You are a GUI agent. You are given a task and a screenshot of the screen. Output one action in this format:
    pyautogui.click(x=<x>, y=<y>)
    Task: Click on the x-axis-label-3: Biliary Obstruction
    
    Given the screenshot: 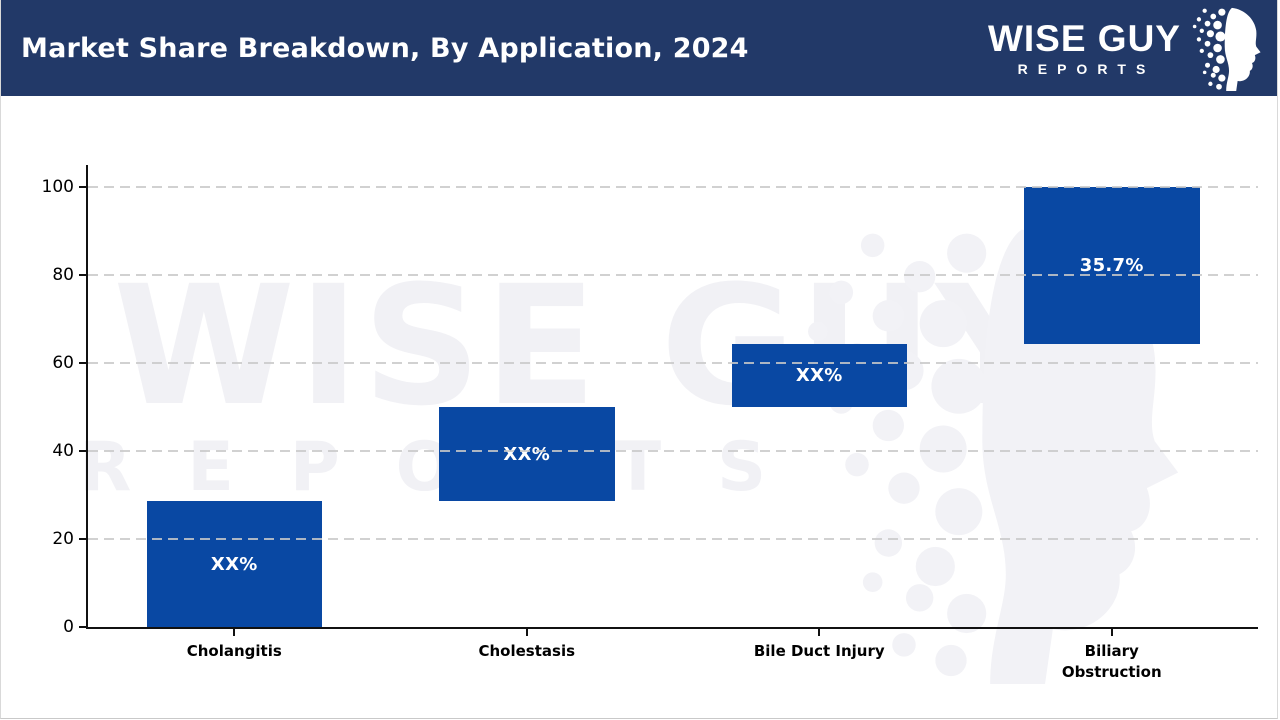 What is the action you would take?
    pyautogui.click(x=1111, y=661)
    